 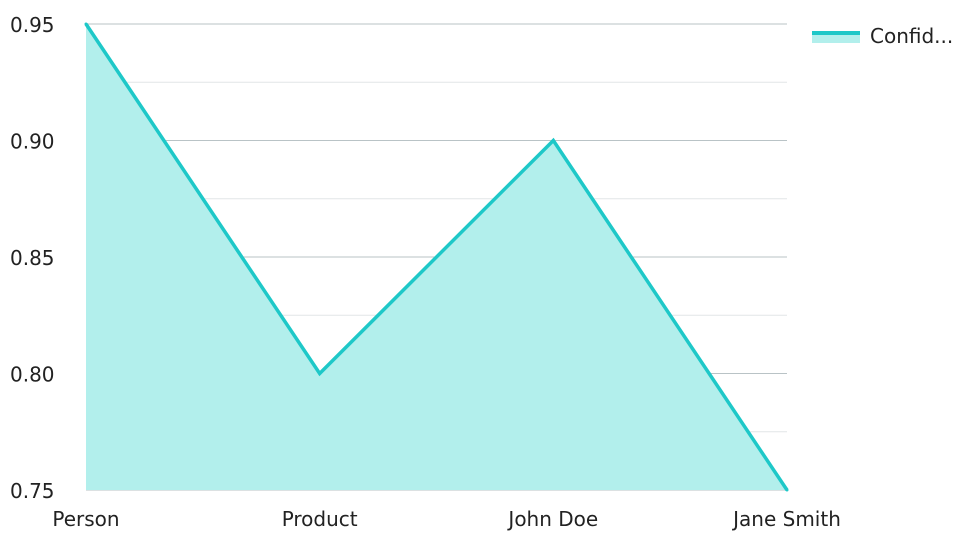 What do you see at coordinates (85, 519) in the screenshot?
I see `x-tick-label: Person` at bounding box center [85, 519].